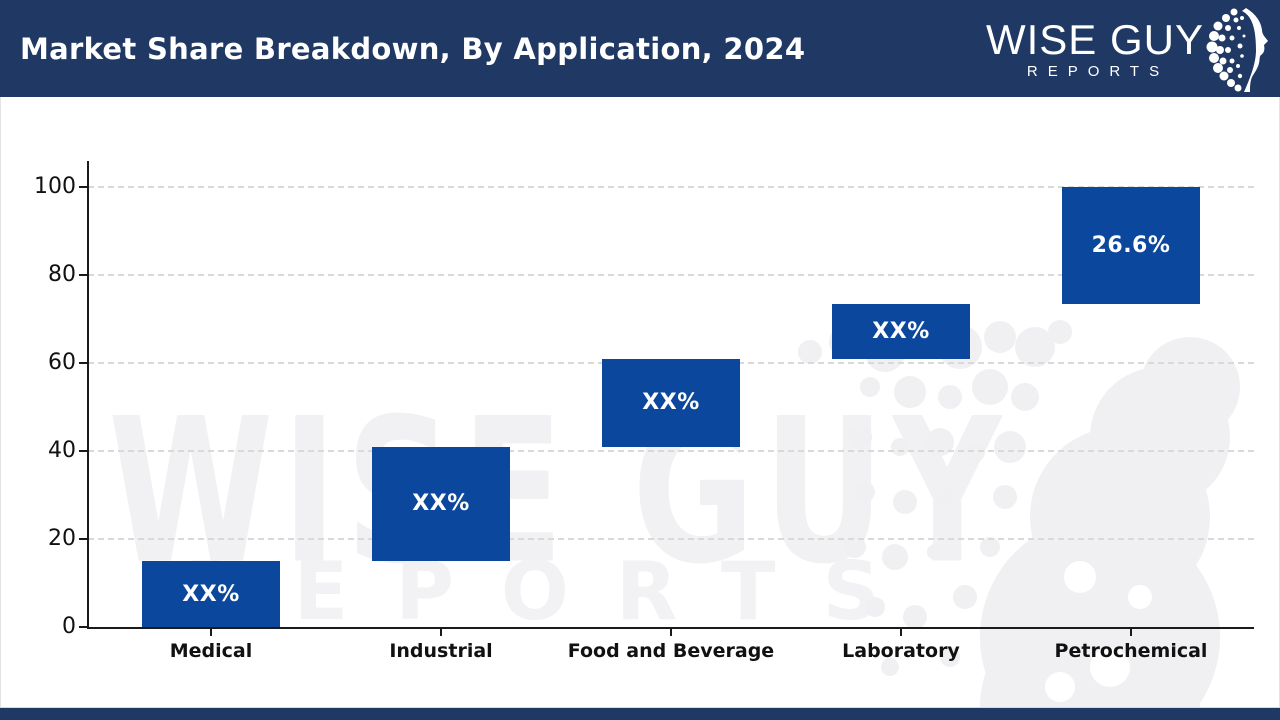 This screenshot has width=1280, height=720. I want to click on bar-value-label: 26.6%, so click(1131, 246).